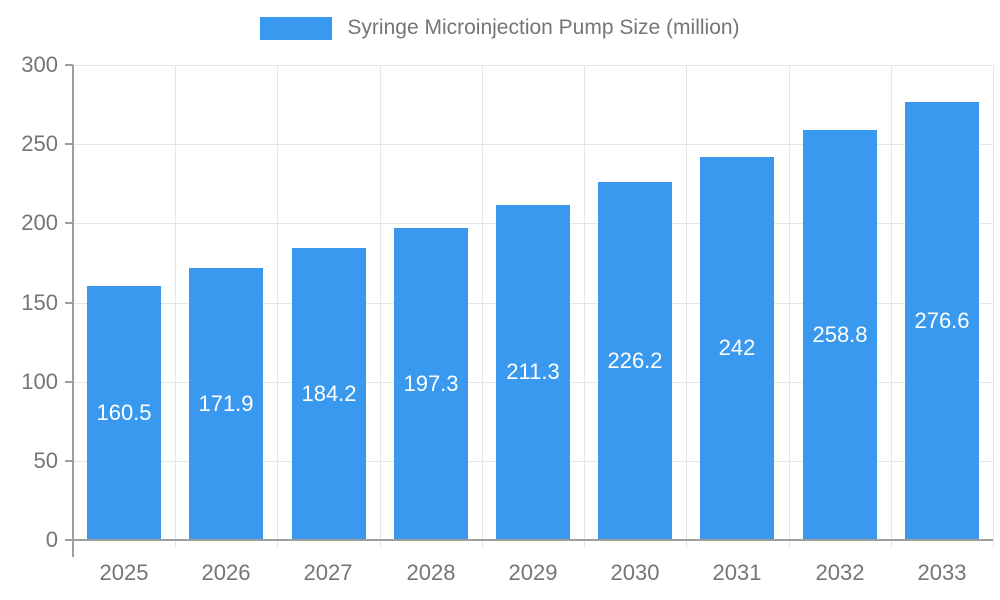 The image size is (1000, 600). What do you see at coordinates (226, 572) in the screenshot?
I see `x-tick-label: 2026` at bounding box center [226, 572].